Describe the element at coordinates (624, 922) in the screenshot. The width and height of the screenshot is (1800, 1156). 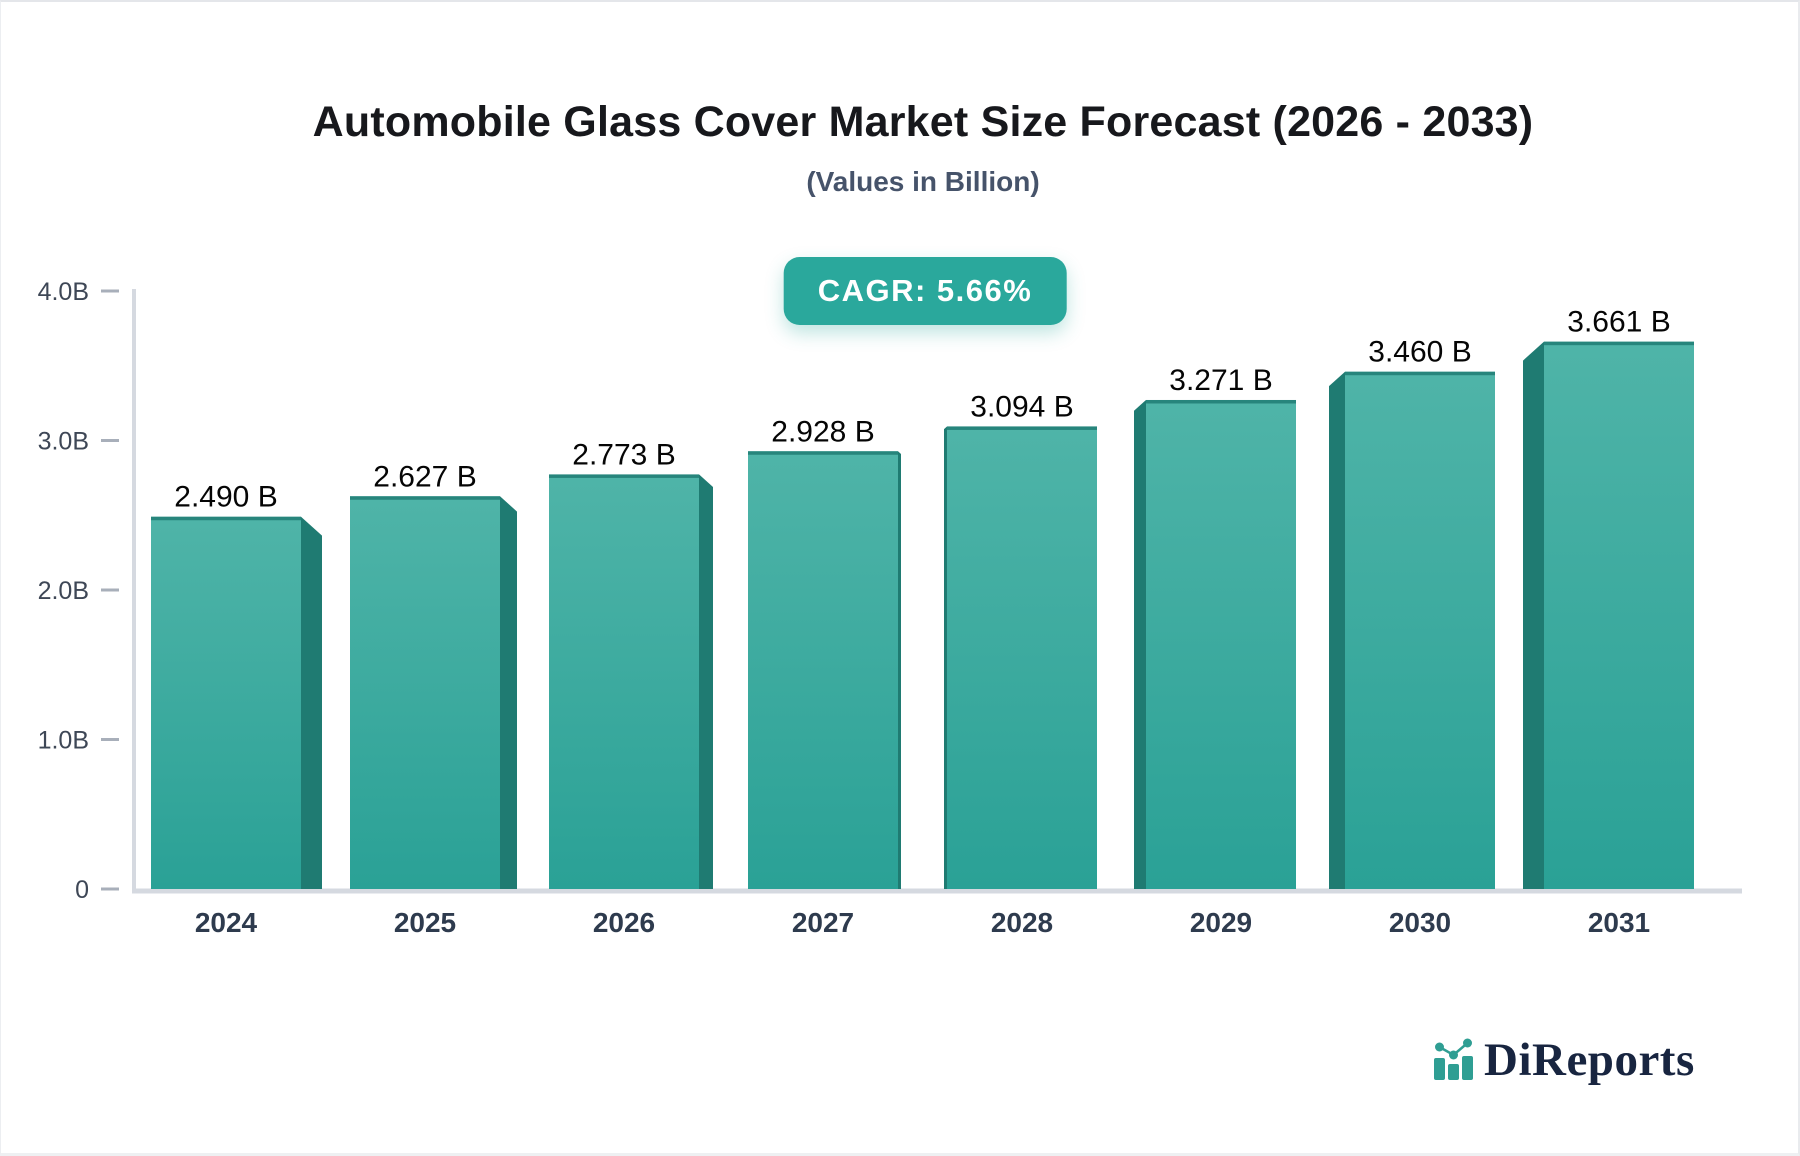
I see `x-axis-label-2026: 2026` at that location.